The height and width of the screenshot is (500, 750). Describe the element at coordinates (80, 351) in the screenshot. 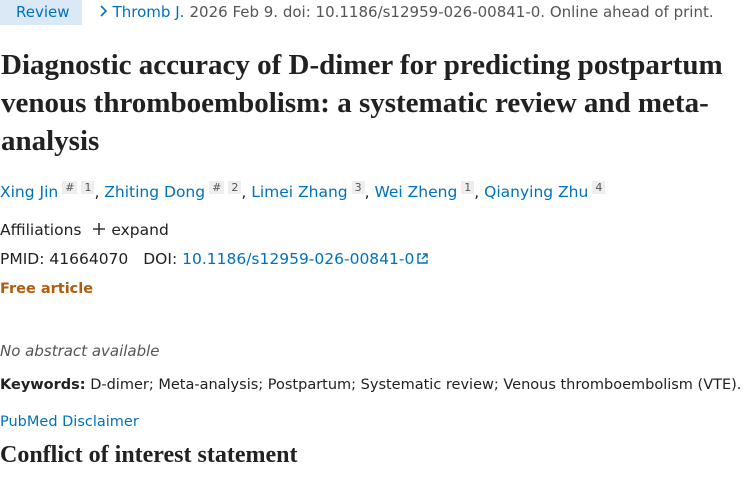

I see `abstract-note: No abstract available` at that location.